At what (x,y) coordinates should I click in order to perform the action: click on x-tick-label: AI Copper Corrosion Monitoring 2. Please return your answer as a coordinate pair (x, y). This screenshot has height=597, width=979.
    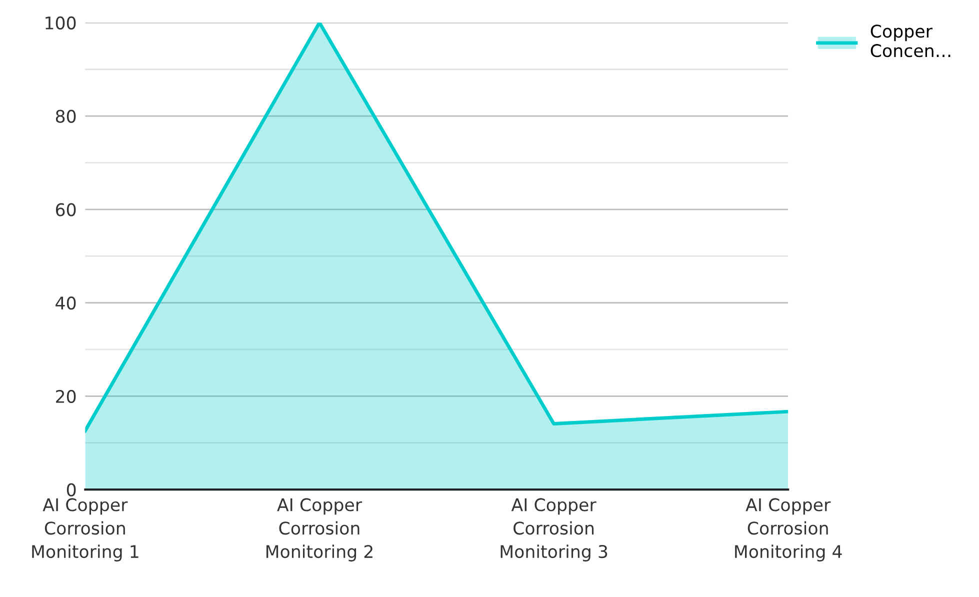
    Looking at the image, I should click on (319, 530).